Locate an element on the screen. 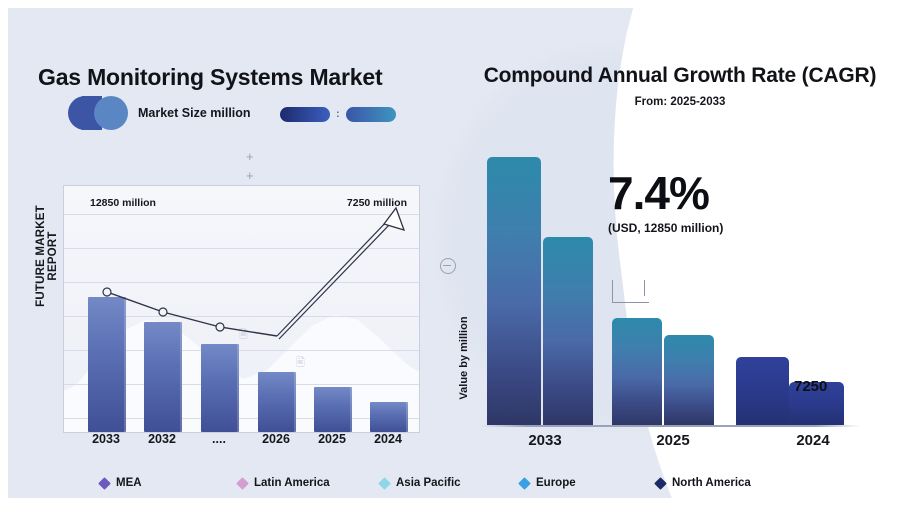 The height and width of the screenshot is (506, 900). brand-row: Market Size million is located at coordinates (159, 113).